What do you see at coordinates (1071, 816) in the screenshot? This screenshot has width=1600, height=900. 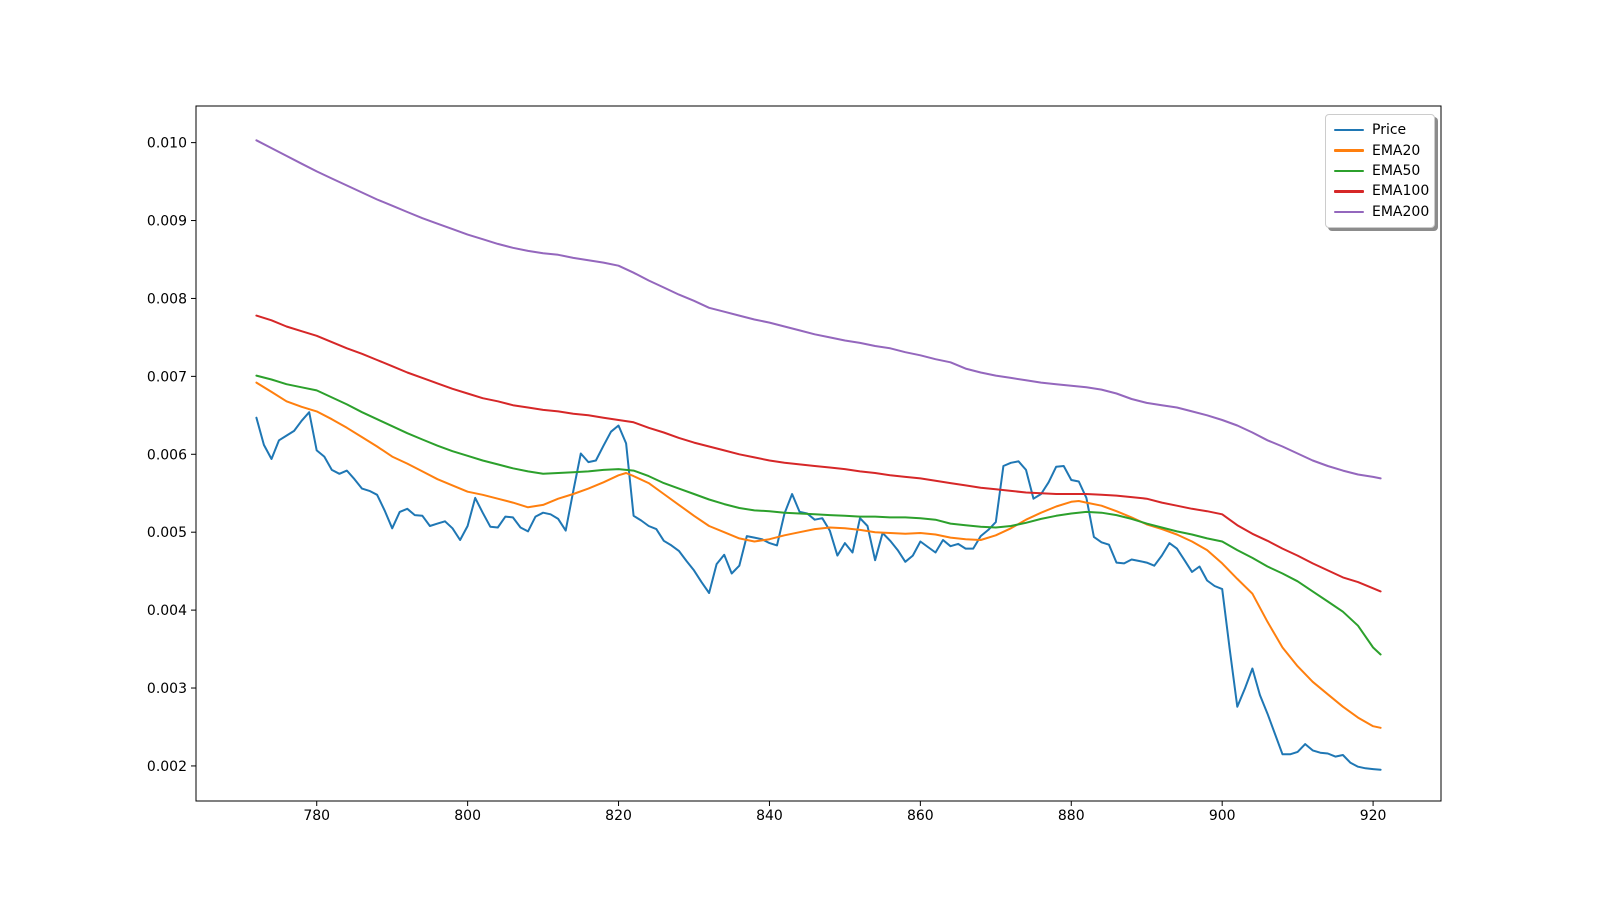 I see `x-tick-label: 880` at bounding box center [1071, 816].